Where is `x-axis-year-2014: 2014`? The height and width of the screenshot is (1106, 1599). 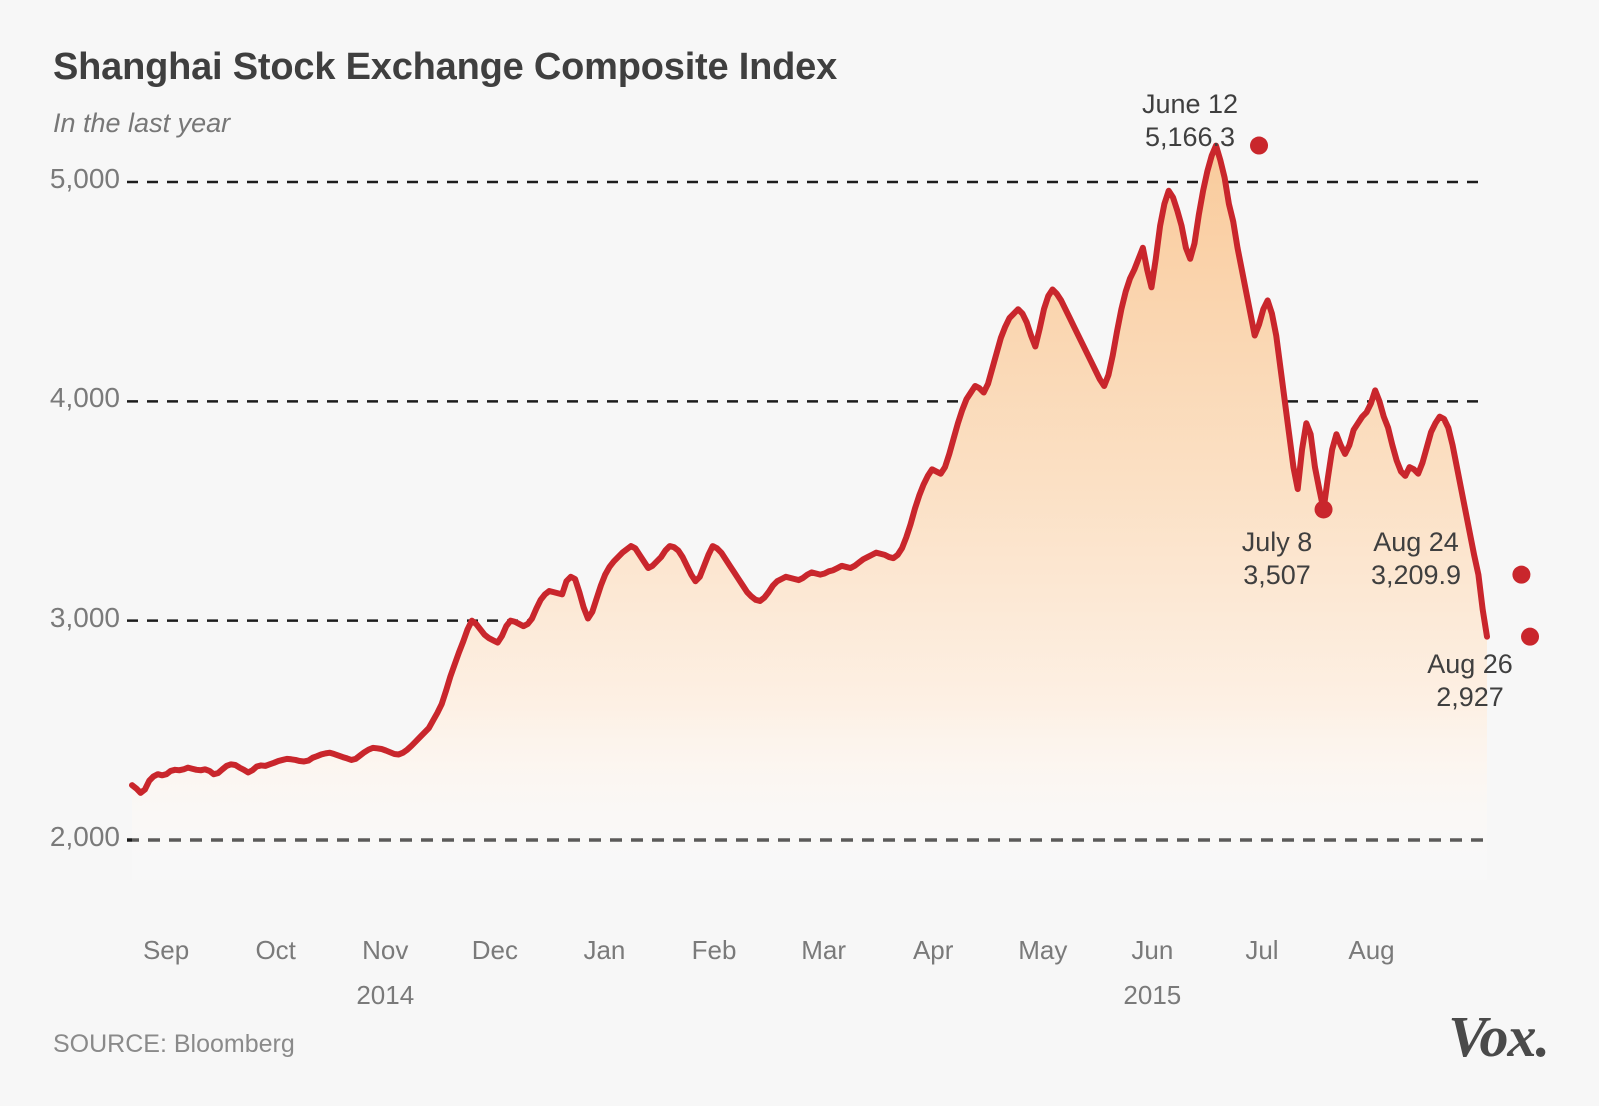 x-axis-year-2014: 2014 is located at coordinates (385, 995).